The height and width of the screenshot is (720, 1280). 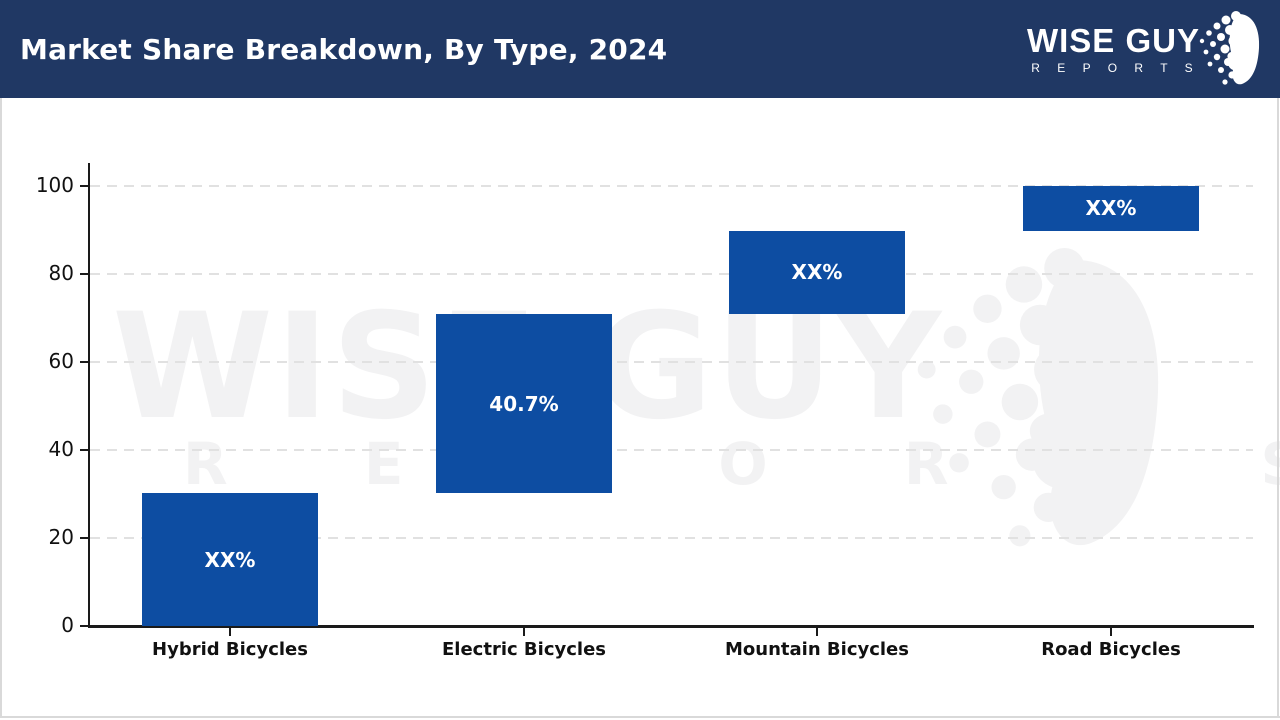 I want to click on y-tick-label: 80, so click(x=61, y=273).